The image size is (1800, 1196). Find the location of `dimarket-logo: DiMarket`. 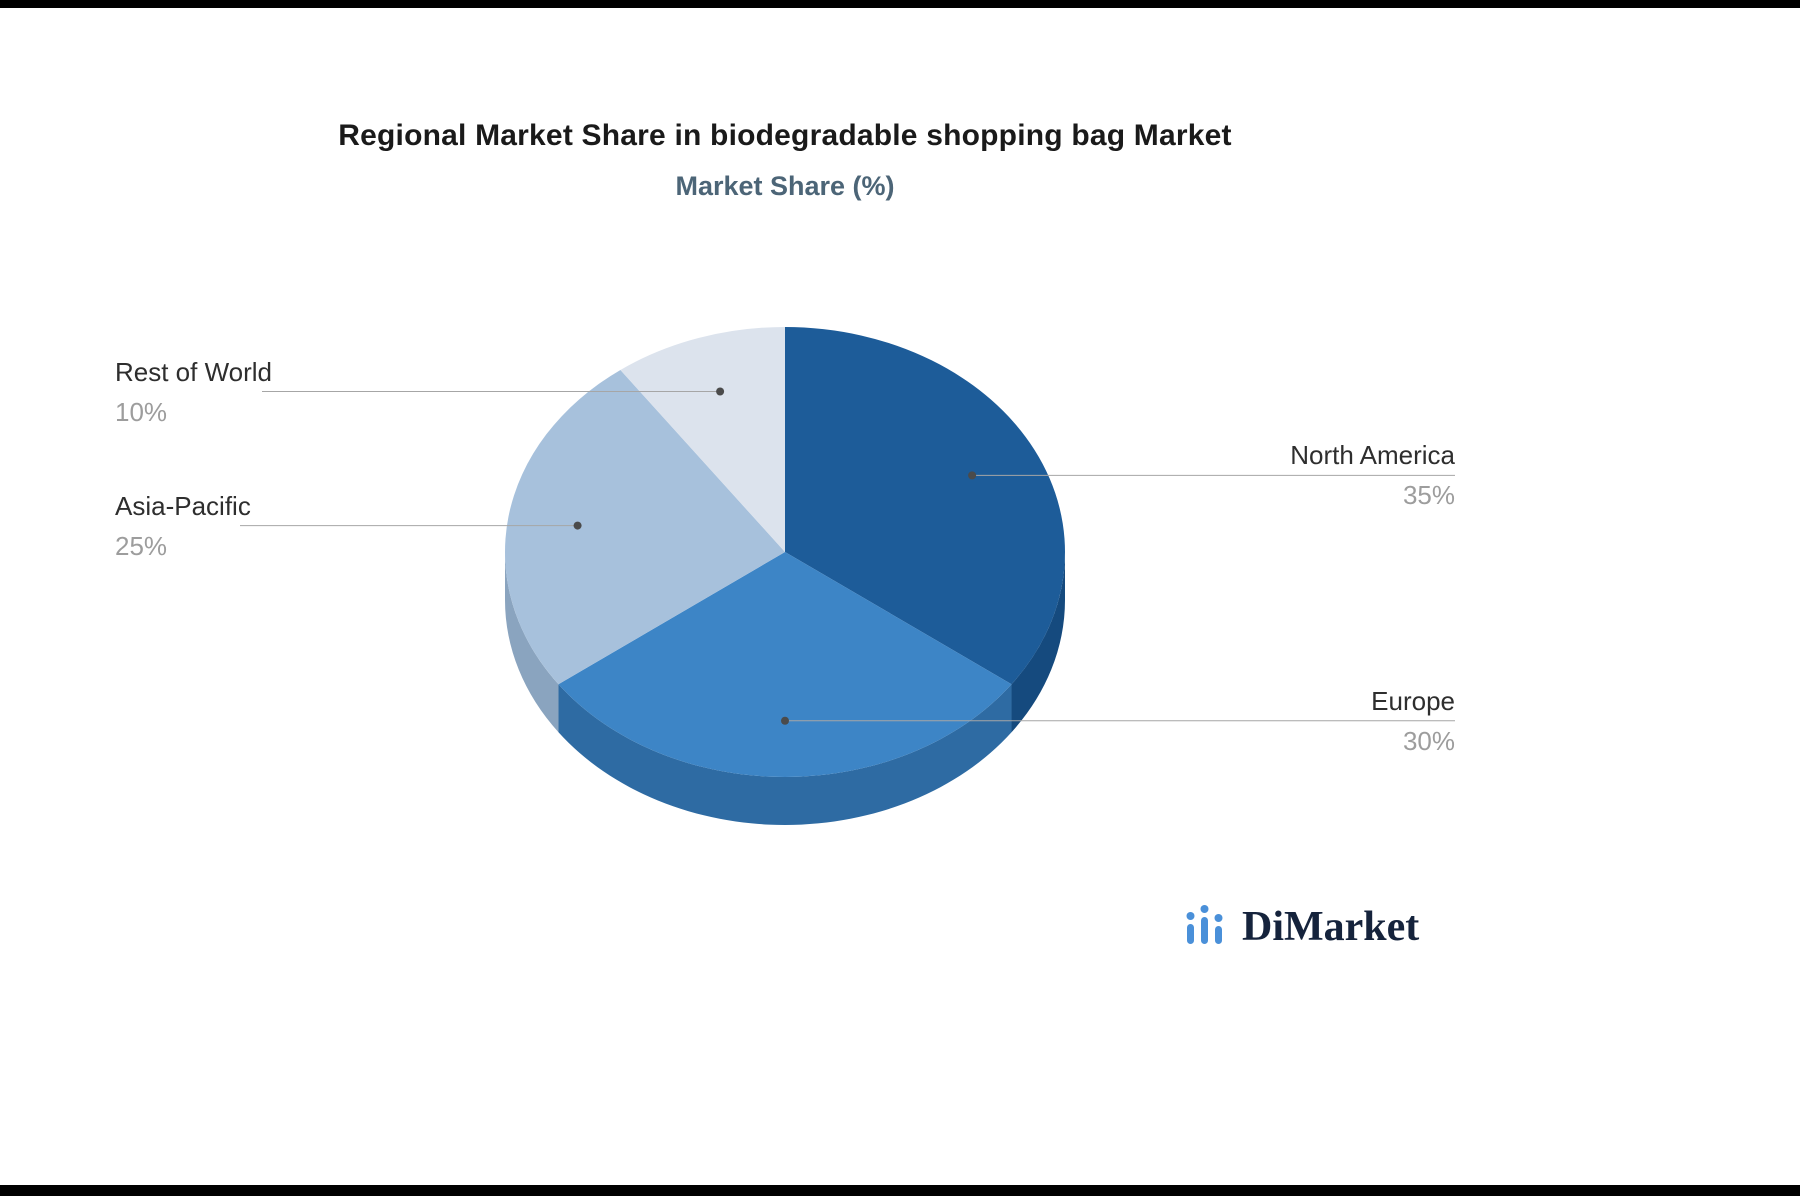

dimarket-logo: DiMarket is located at coordinates (1301, 927).